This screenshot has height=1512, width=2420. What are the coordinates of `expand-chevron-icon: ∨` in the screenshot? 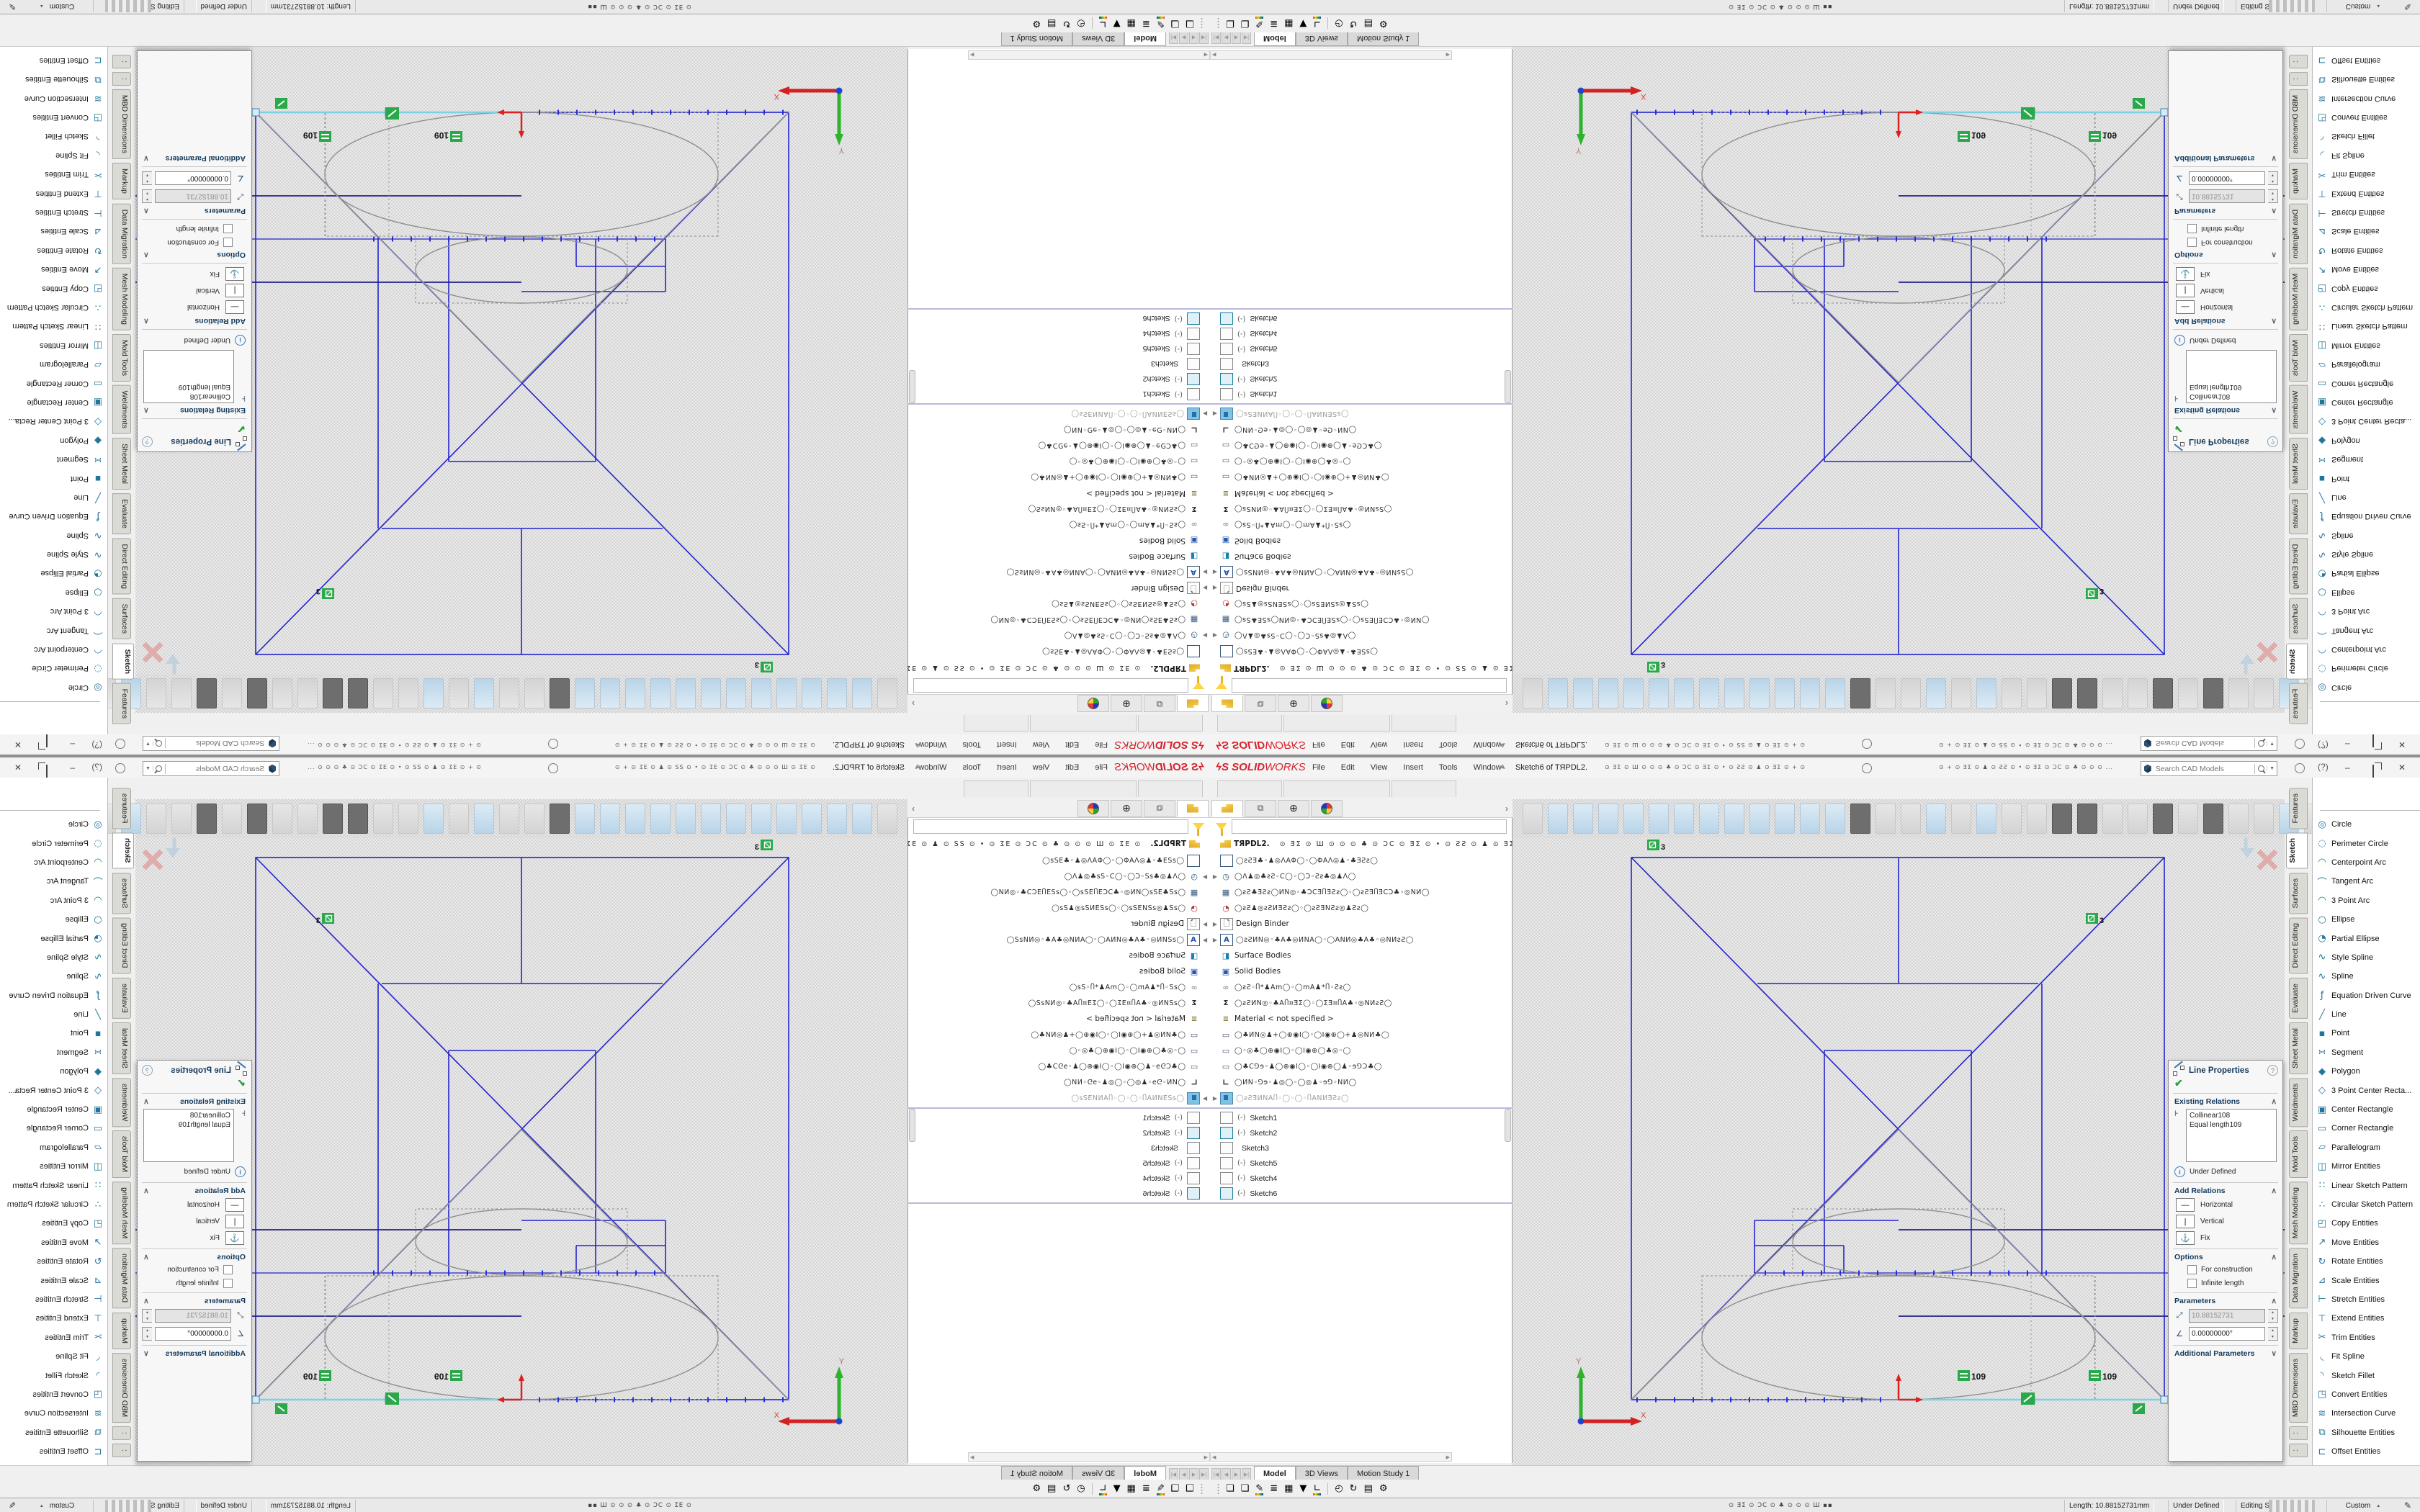 It's located at (146, 1353).